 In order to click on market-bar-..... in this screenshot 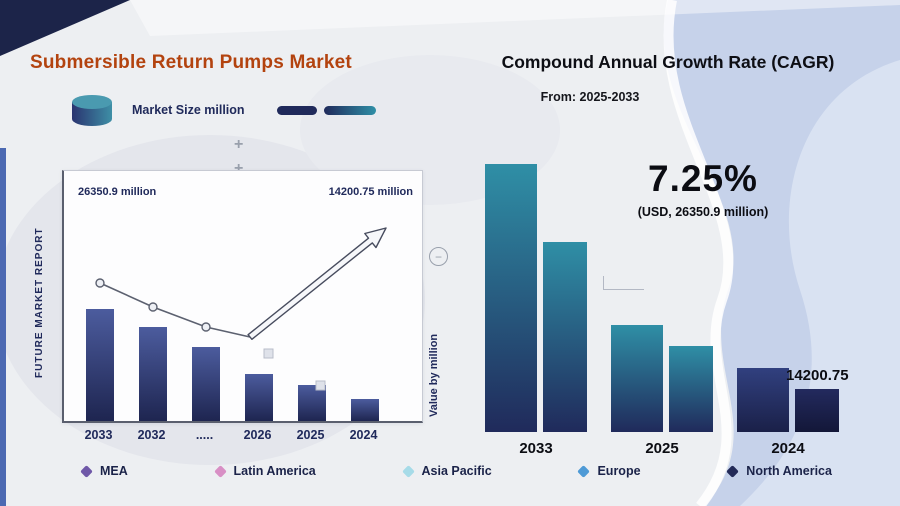, I will do `click(206, 384)`.